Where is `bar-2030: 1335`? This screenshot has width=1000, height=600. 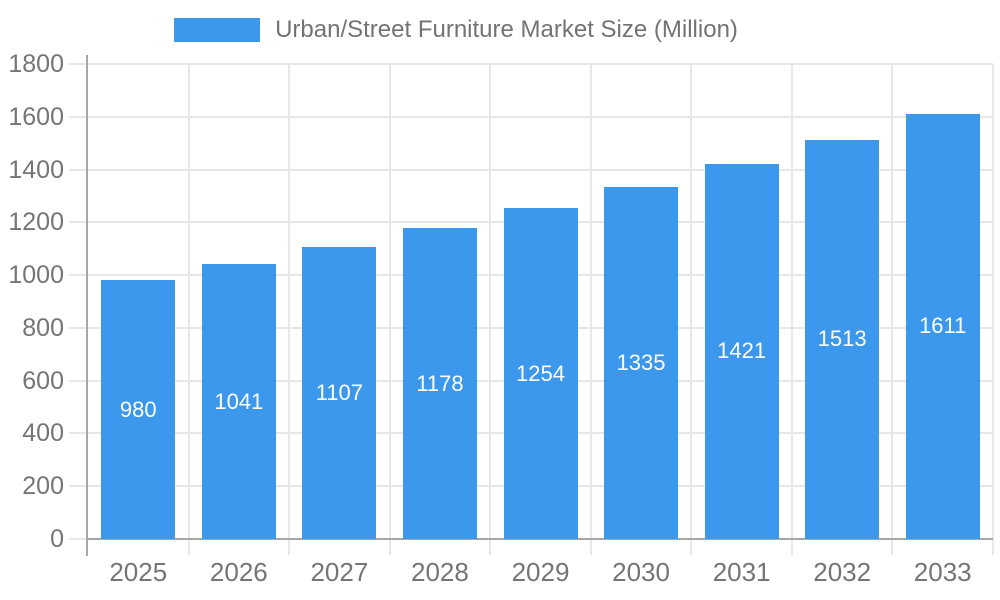
bar-2030: 1335 is located at coordinates (641, 362).